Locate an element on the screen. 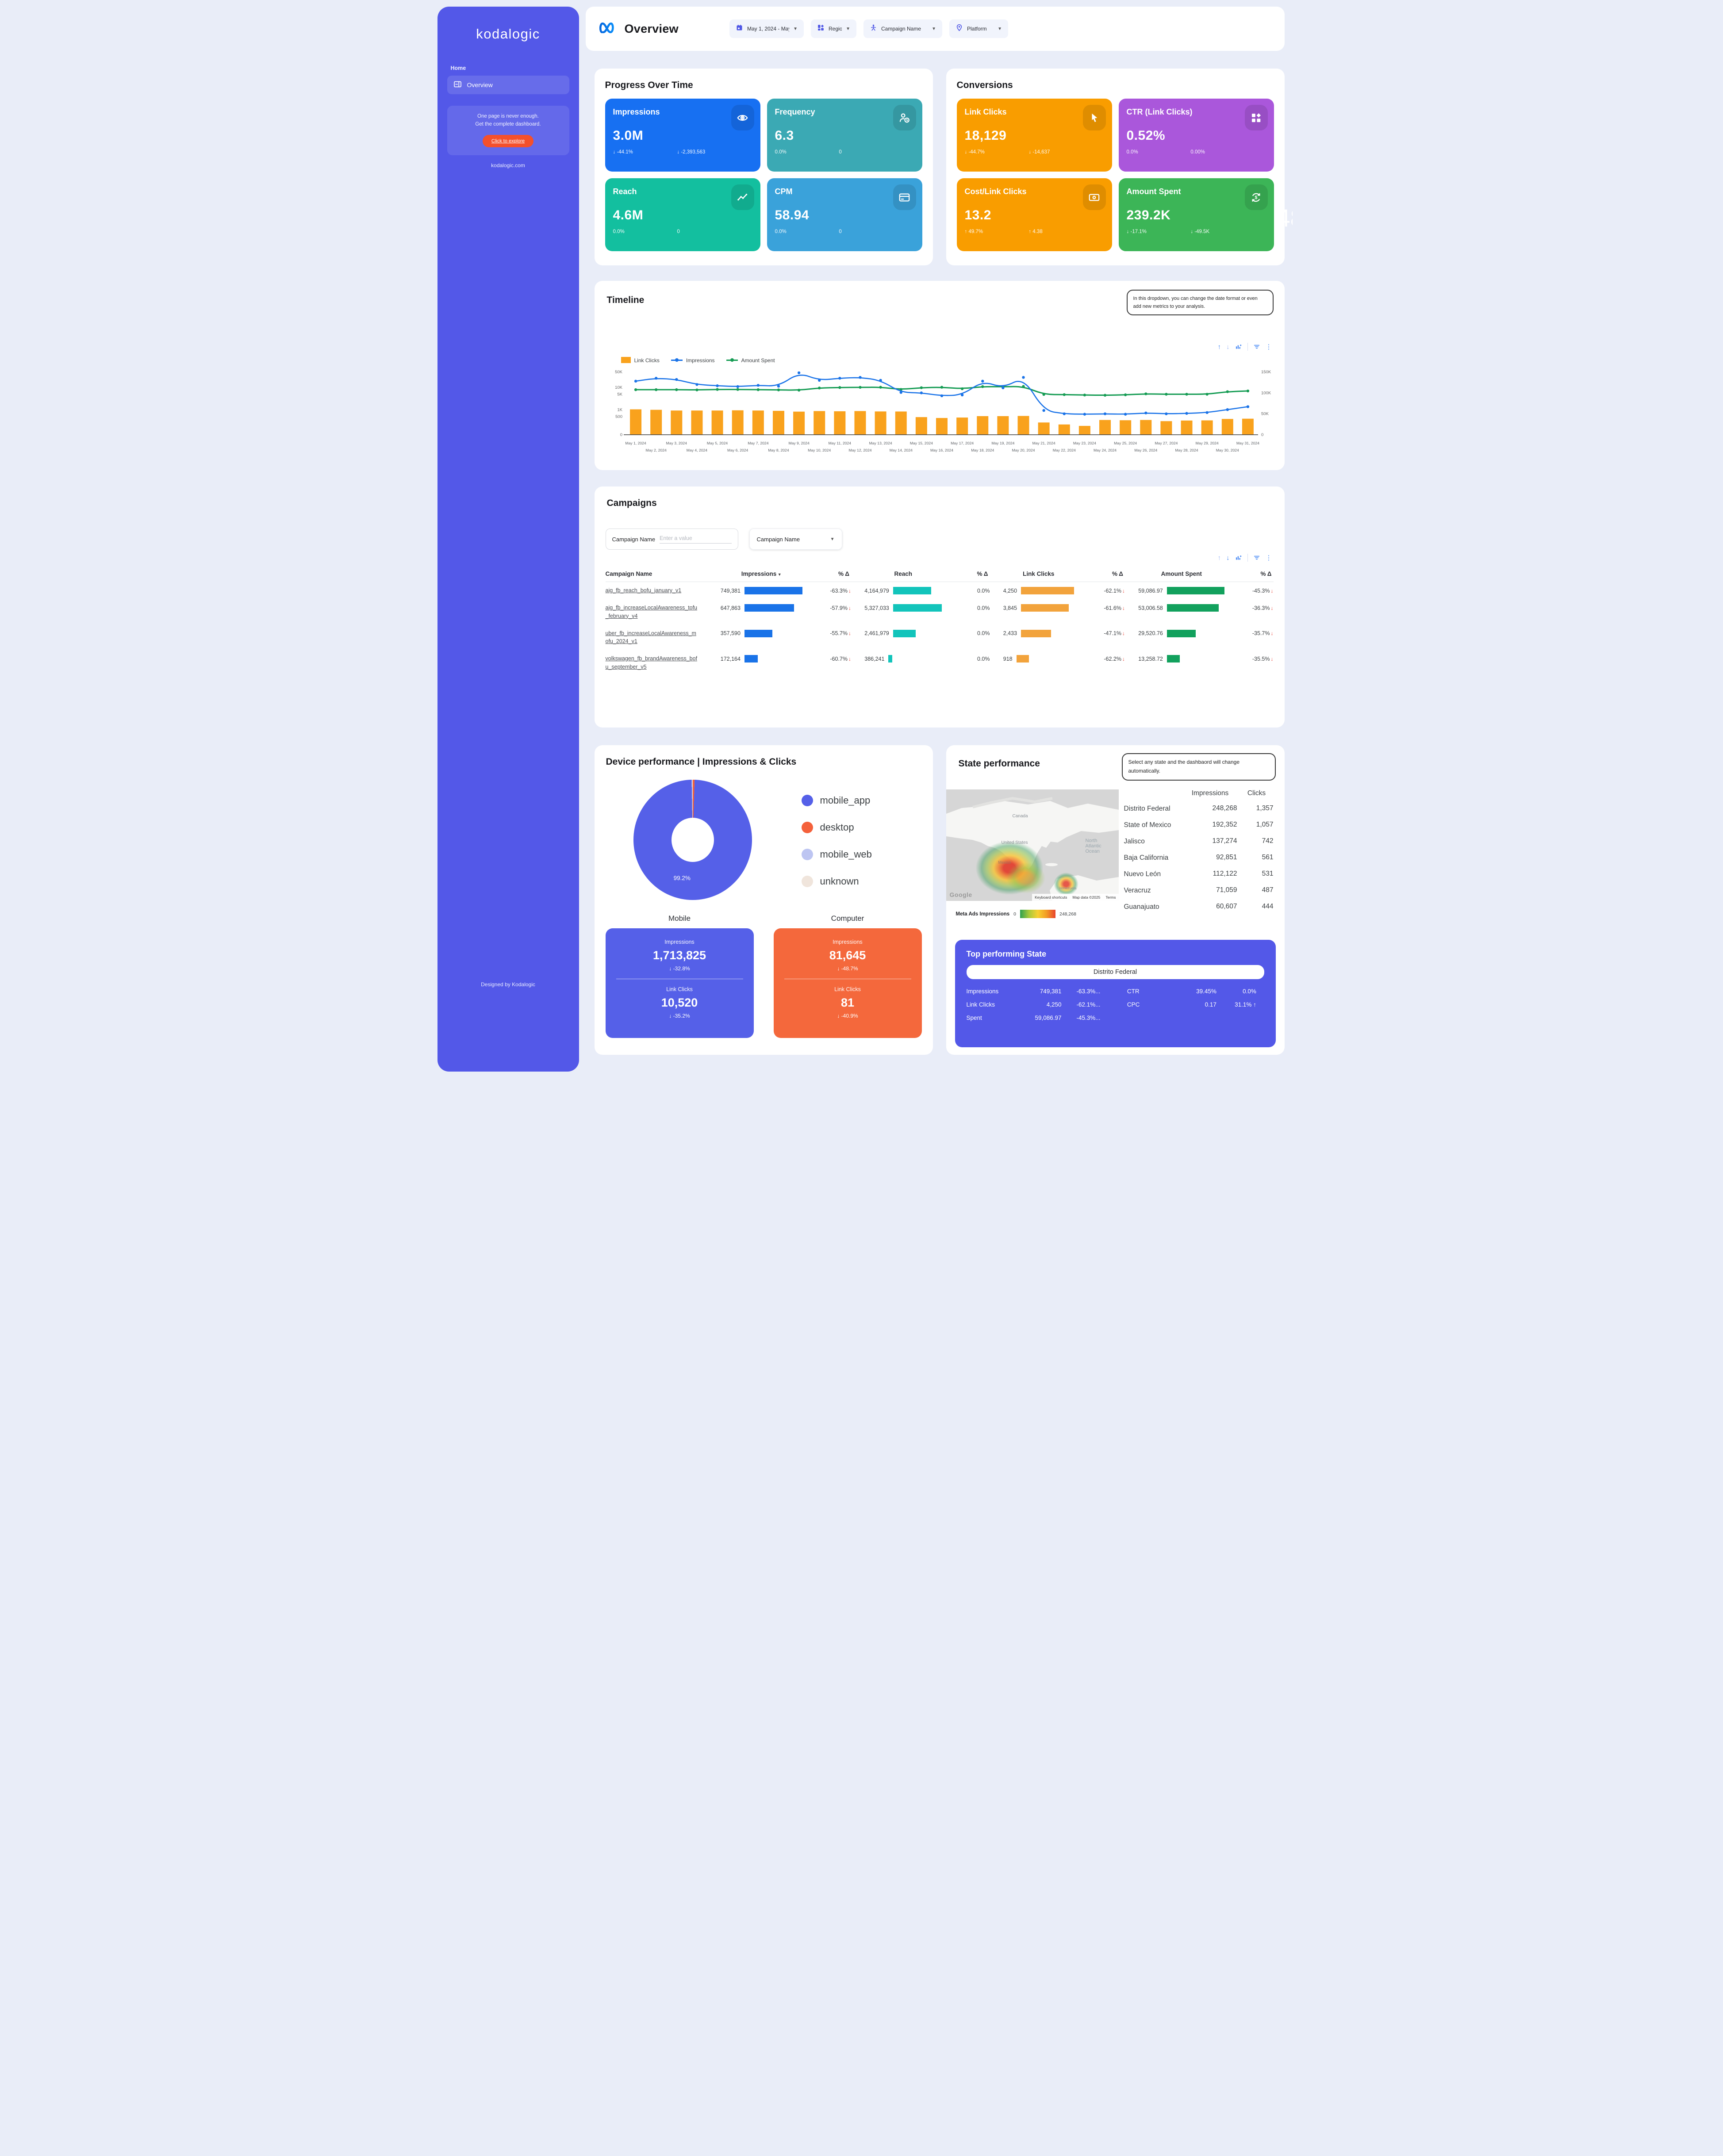 Image resolution: width=1723 pixels, height=2156 pixels. column-header: Campaign Name is located at coordinates (628, 574).